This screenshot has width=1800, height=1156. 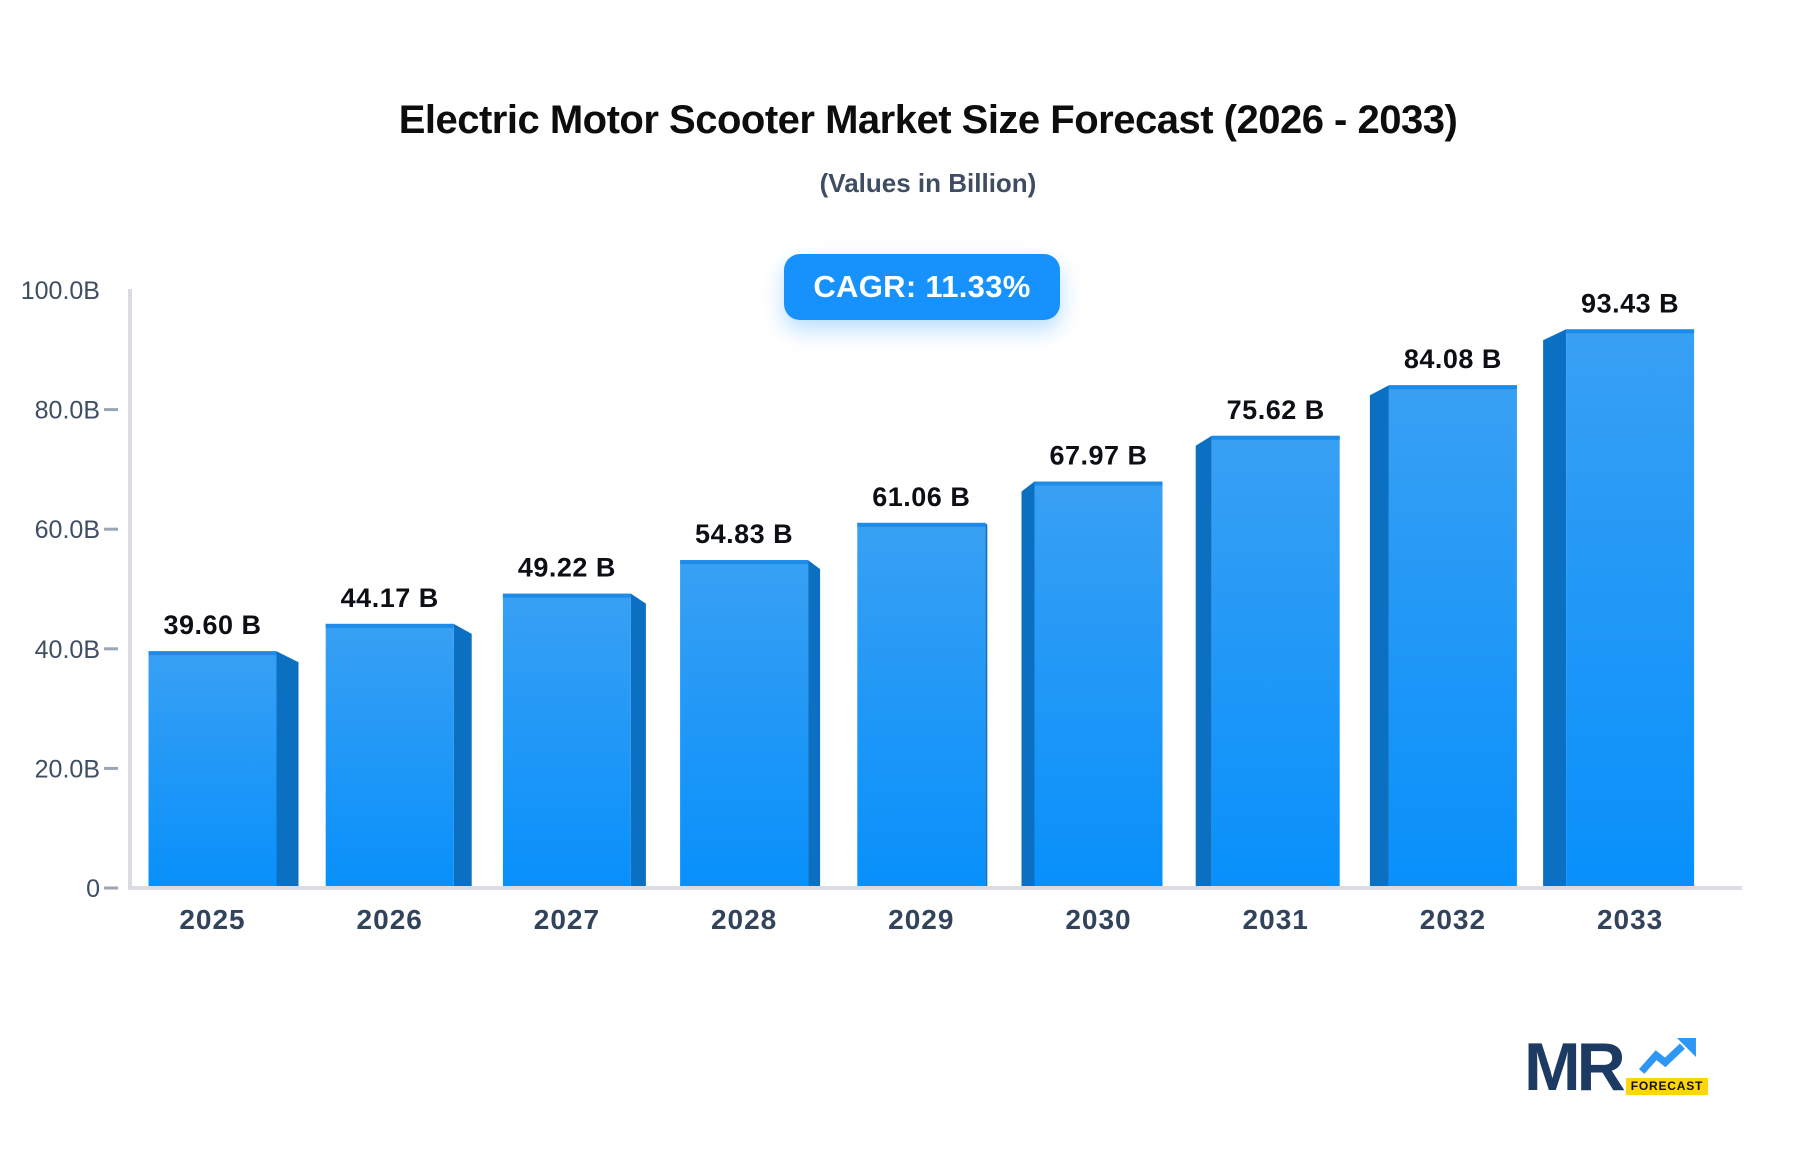 What do you see at coordinates (921, 524) in the screenshot?
I see `bar-top-edge-2029` at bounding box center [921, 524].